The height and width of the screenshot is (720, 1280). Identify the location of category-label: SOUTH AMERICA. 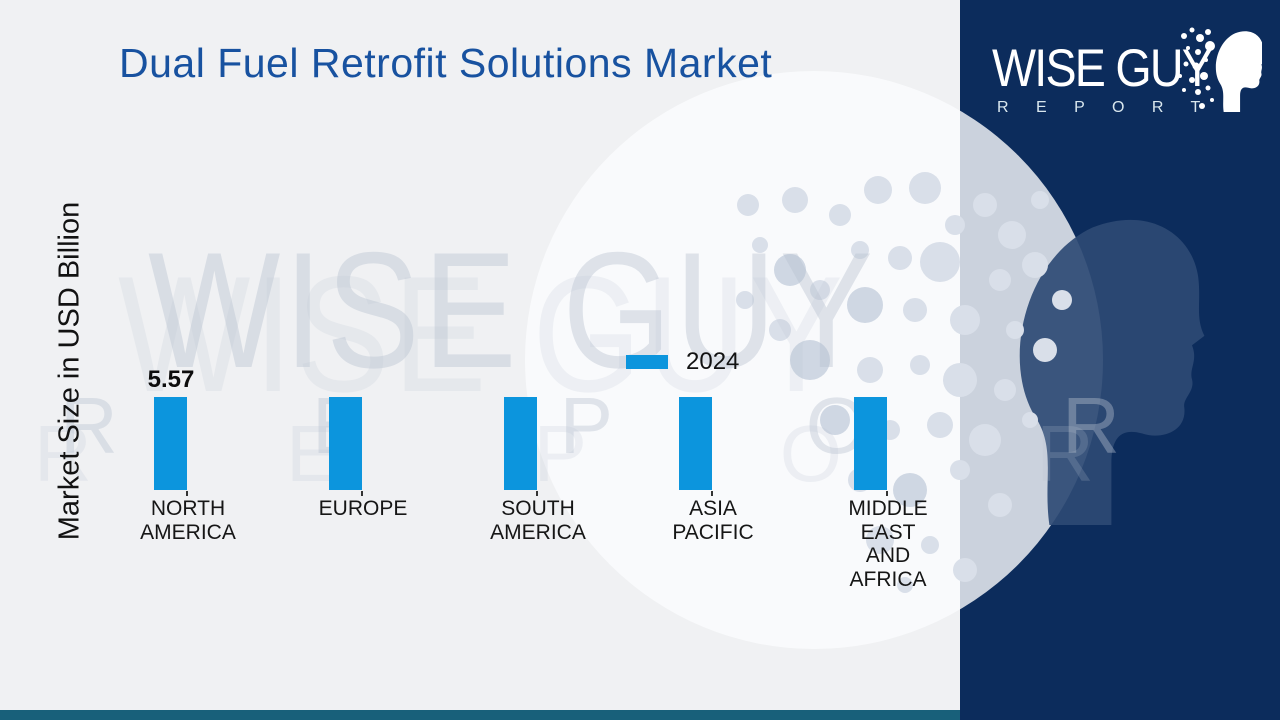
(538, 520).